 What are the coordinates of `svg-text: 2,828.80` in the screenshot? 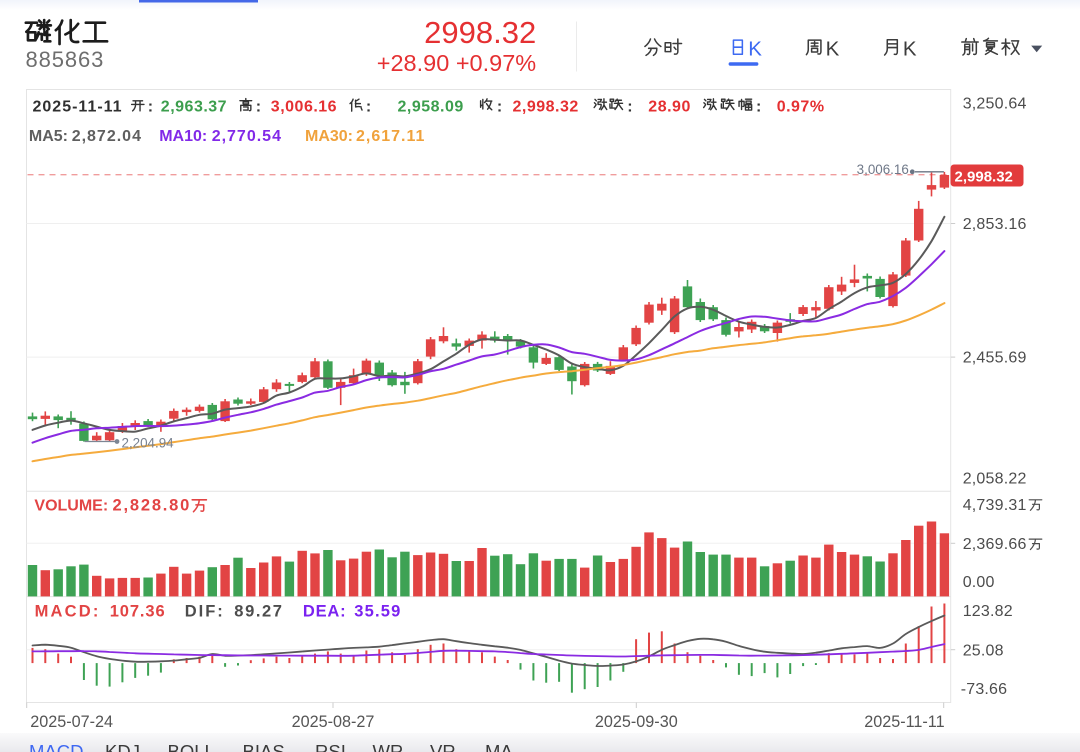 It's located at (152, 506).